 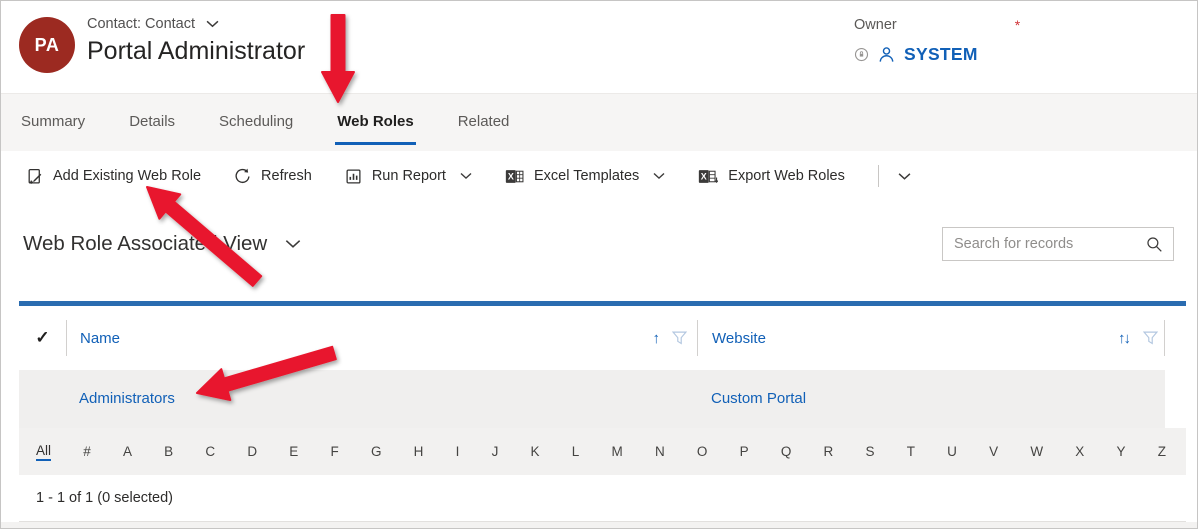 I want to click on page-title: Portal Administrator, so click(x=196, y=51).